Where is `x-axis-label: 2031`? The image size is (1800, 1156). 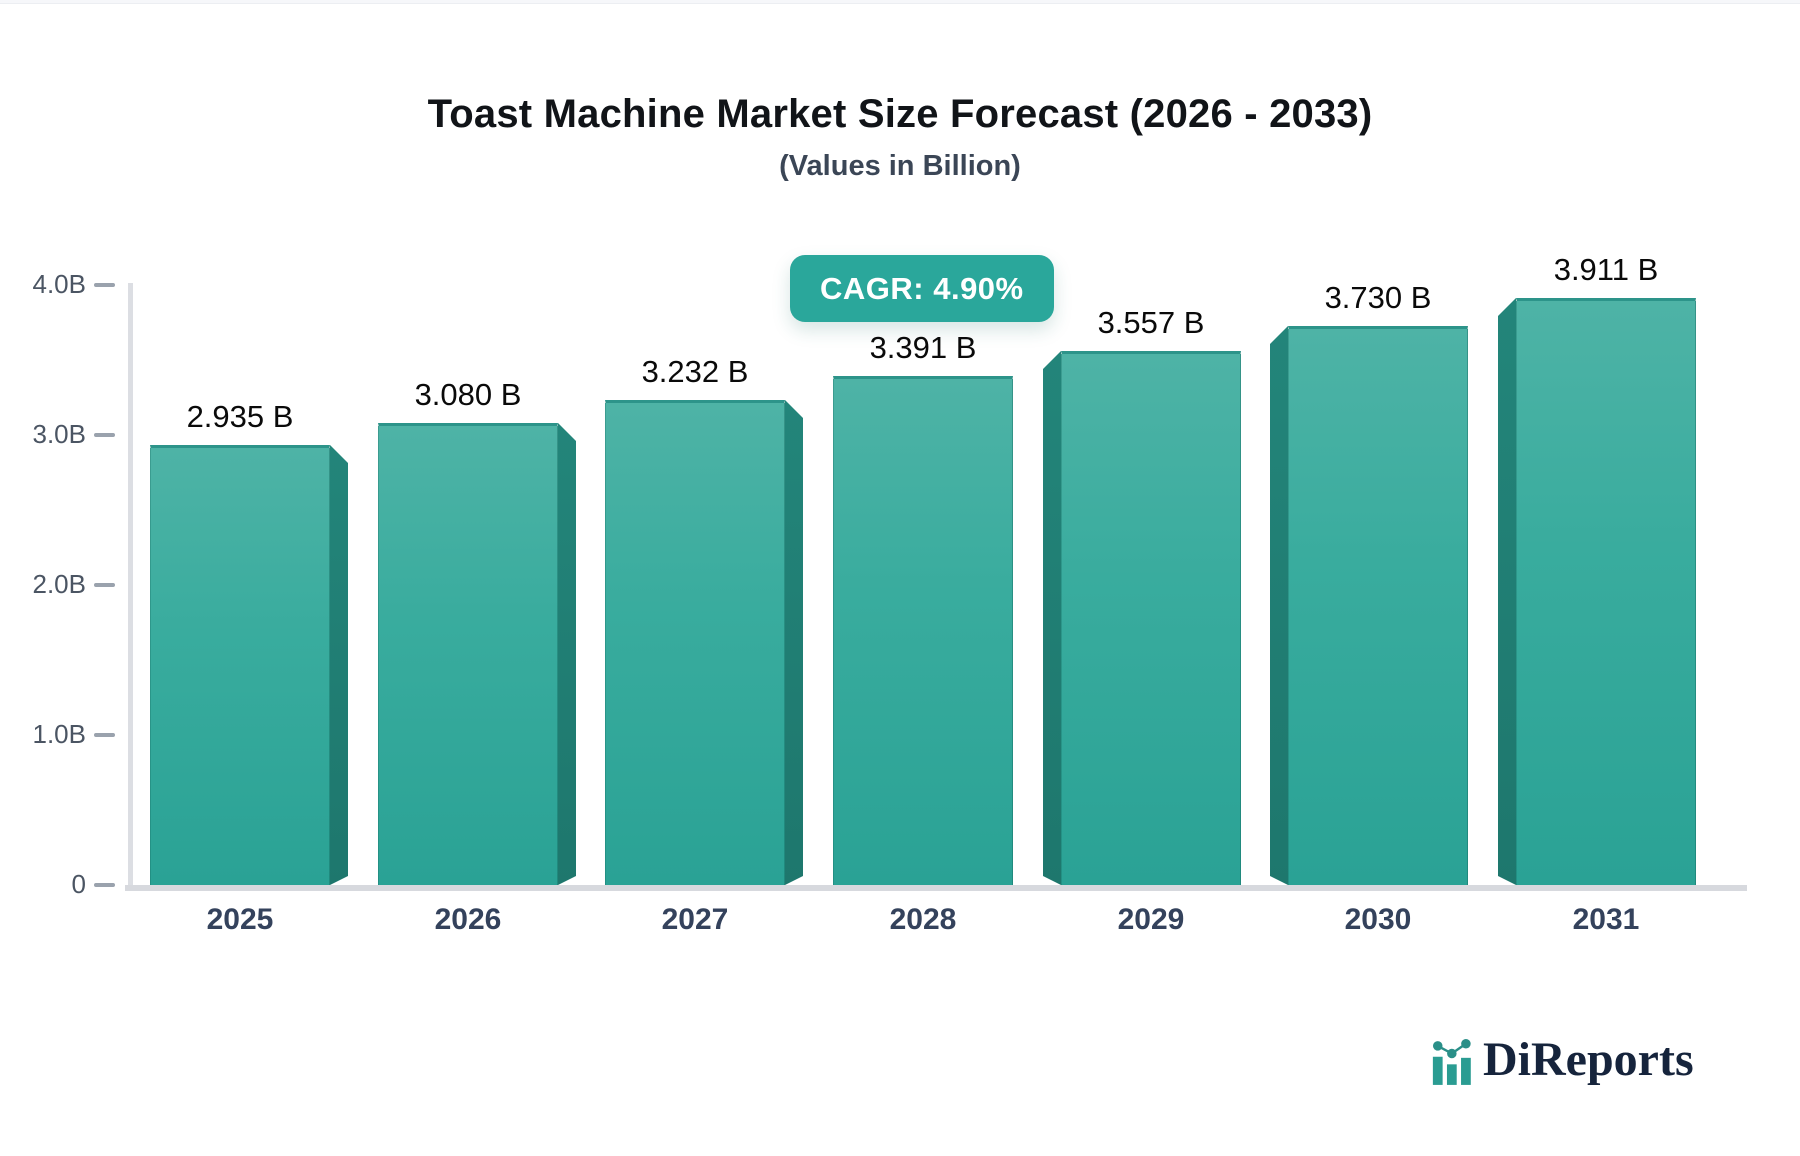 x-axis-label: 2031 is located at coordinates (1606, 919).